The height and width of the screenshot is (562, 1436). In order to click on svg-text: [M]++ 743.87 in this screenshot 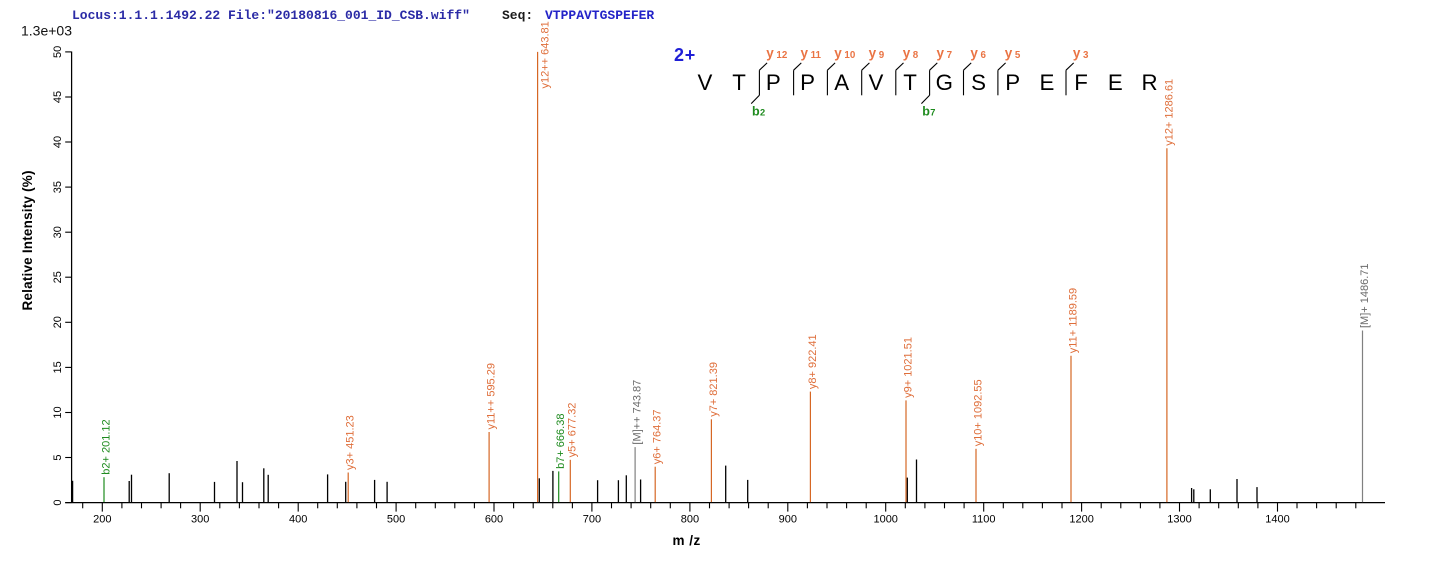, I will do `click(638, 412)`.